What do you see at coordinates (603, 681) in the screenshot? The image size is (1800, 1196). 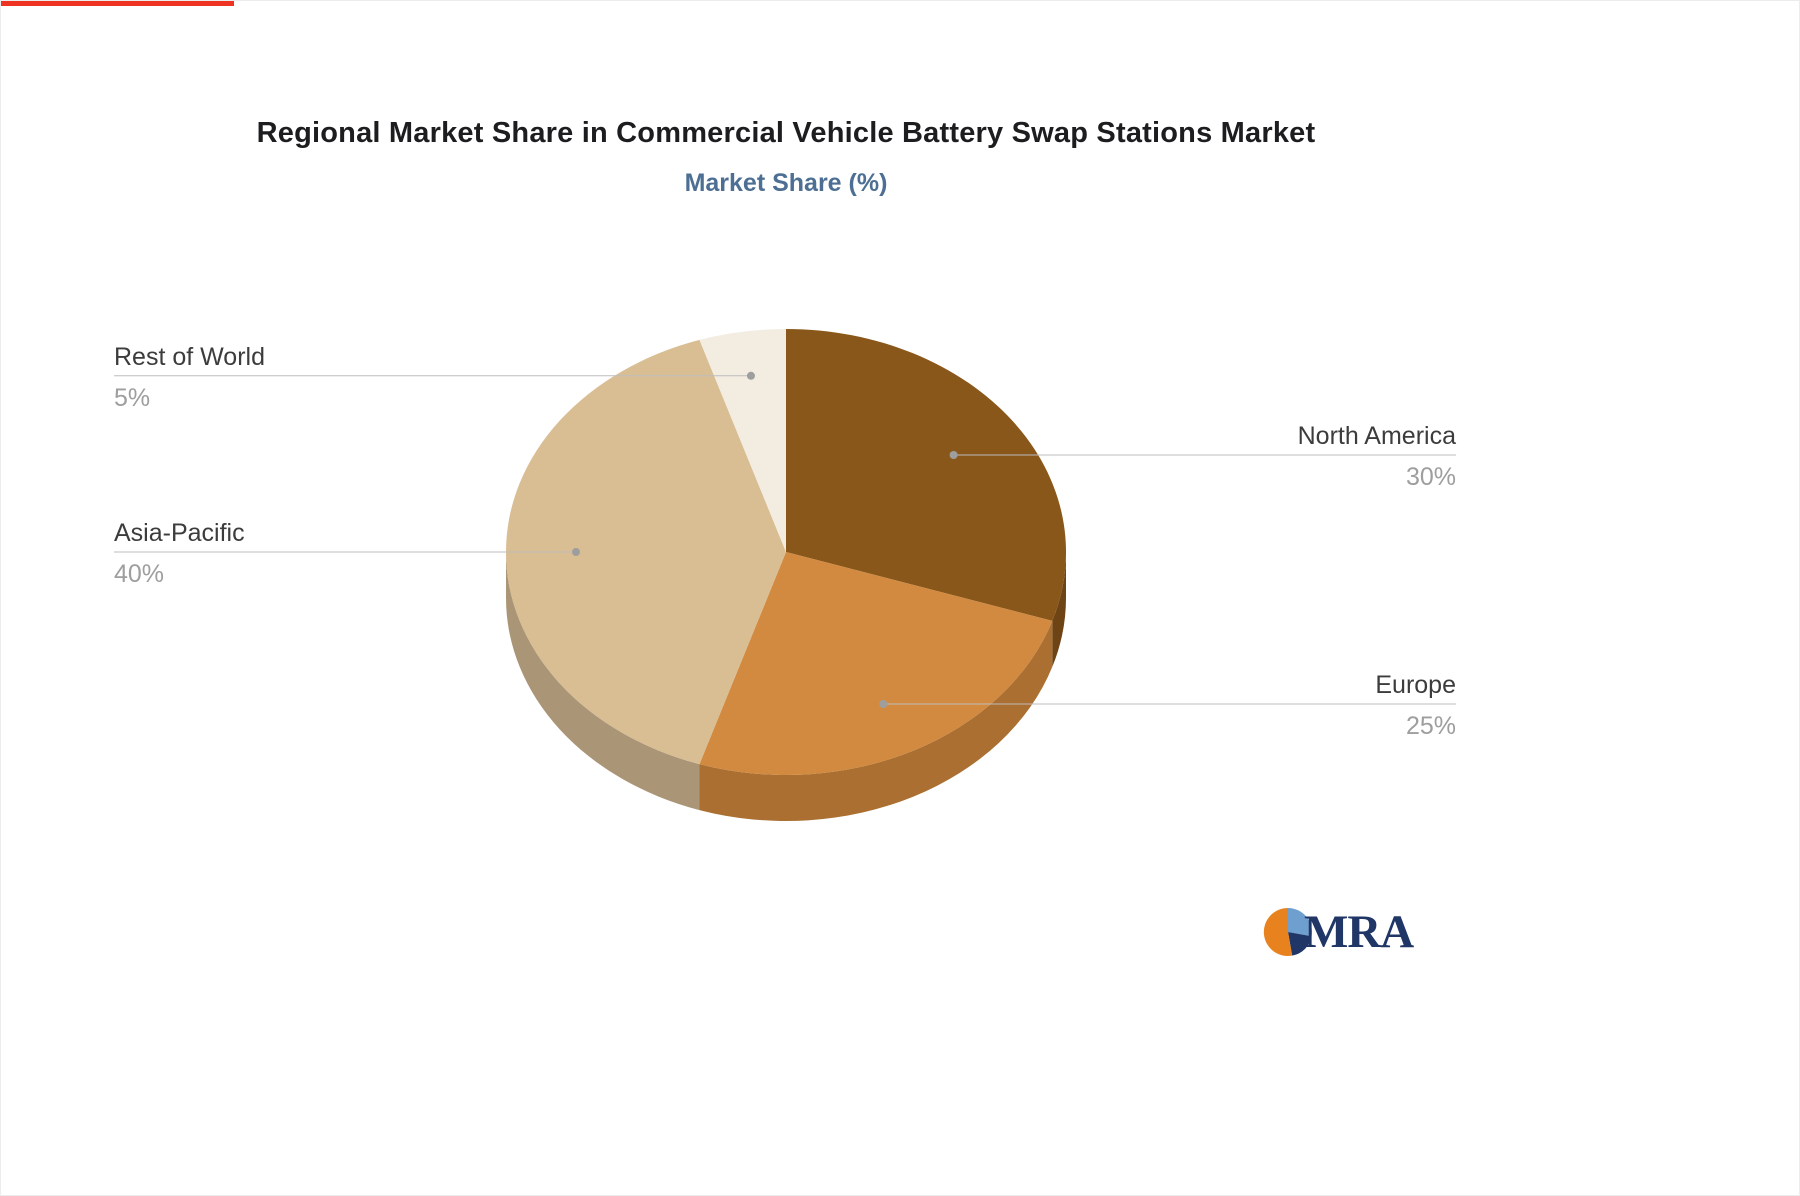 I see `pie-slice-side-asia-pacific` at bounding box center [603, 681].